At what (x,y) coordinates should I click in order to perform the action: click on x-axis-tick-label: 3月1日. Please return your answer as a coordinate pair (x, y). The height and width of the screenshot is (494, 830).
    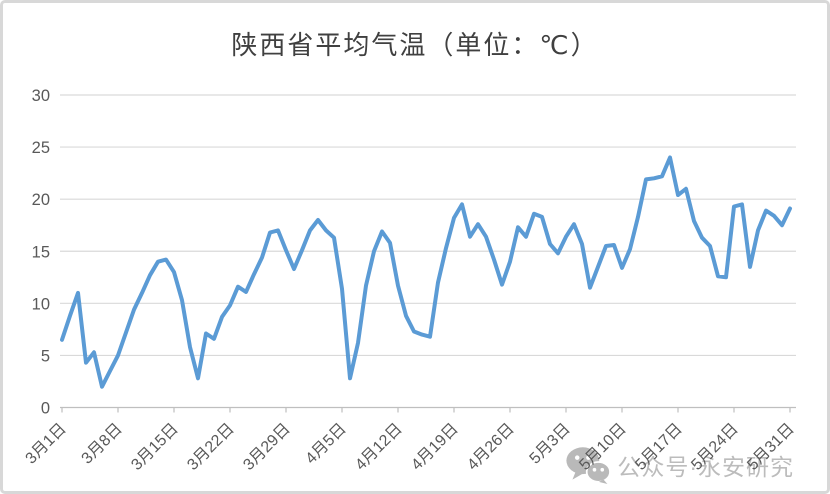
    Looking at the image, I should click on (46, 443).